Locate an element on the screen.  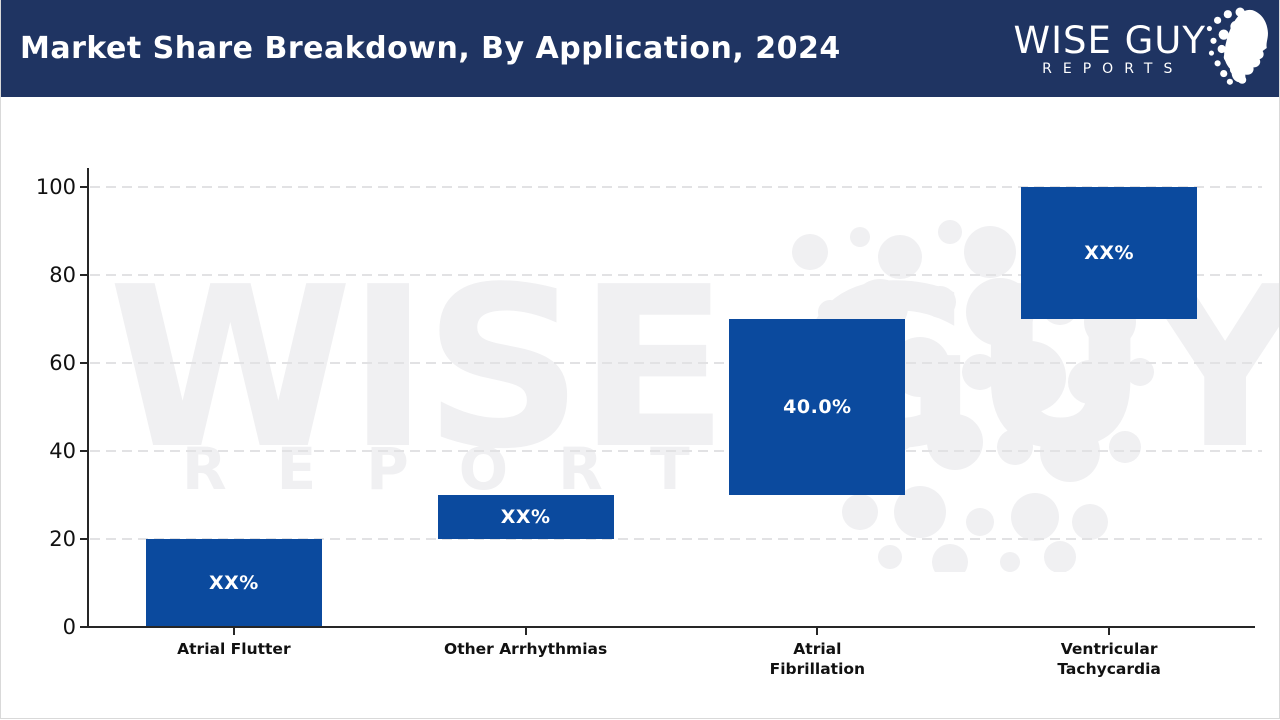
y-axis-line is located at coordinates (88, 398).